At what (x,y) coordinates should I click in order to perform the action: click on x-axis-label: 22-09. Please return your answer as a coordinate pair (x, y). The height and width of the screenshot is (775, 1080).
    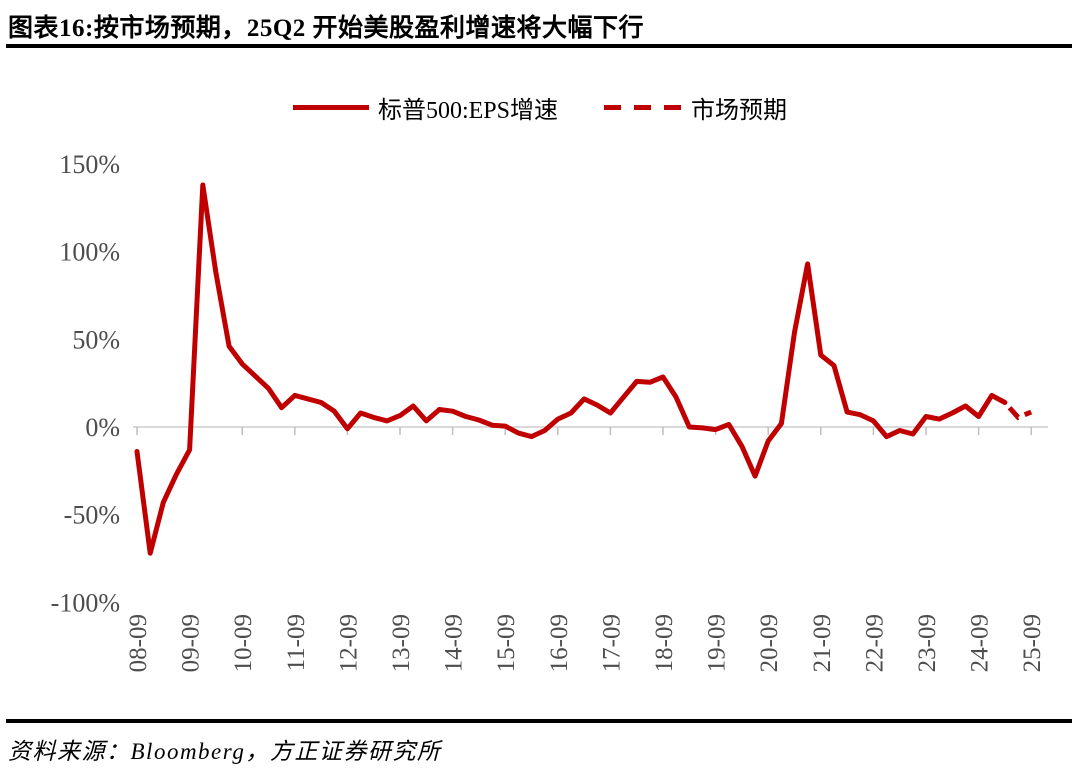
    Looking at the image, I should click on (874, 643).